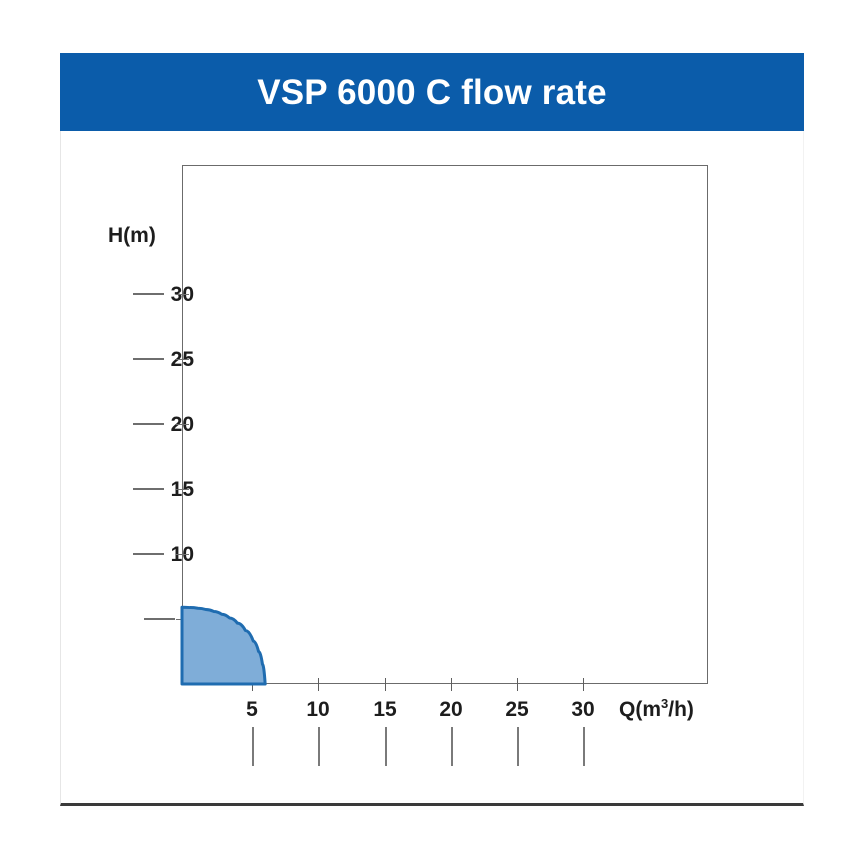 This screenshot has width=860, height=860. I want to click on chart-title: VSP 6000 C flow rate, so click(432, 92).